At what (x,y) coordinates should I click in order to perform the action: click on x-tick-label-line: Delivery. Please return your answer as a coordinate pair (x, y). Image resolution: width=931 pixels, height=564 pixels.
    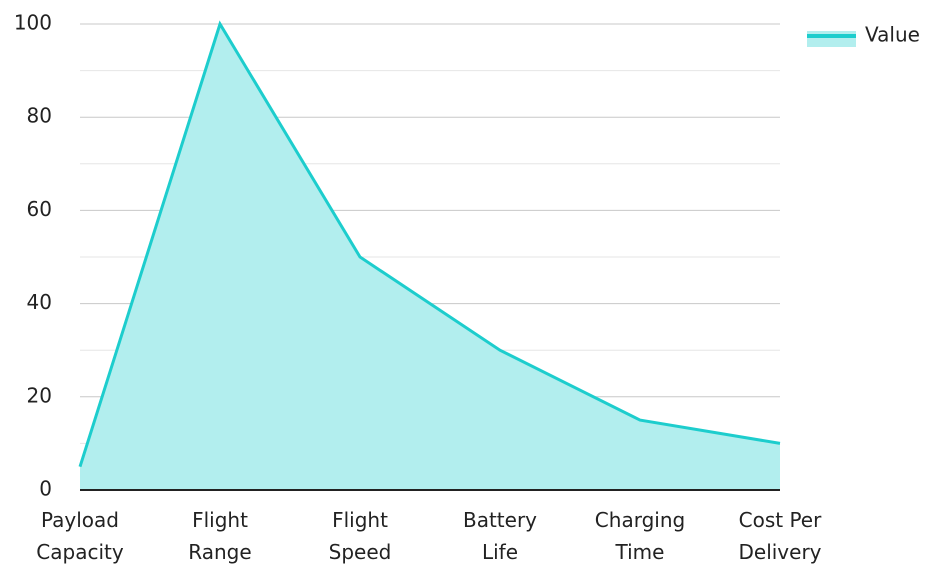
    Looking at the image, I should click on (779, 552).